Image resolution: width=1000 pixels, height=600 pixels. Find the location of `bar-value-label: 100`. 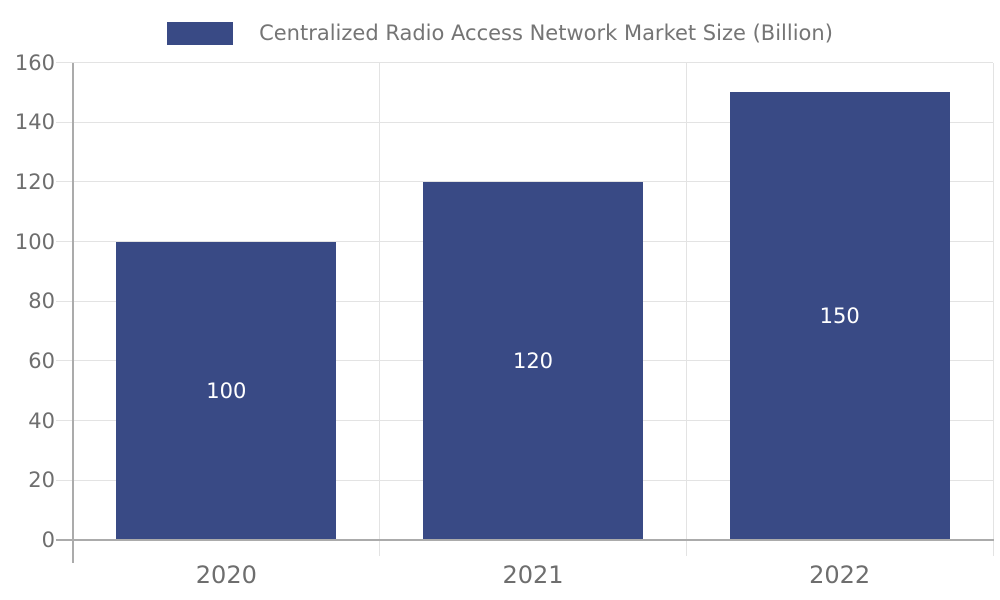

bar-value-label: 100 is located at coordinates (226, 390).